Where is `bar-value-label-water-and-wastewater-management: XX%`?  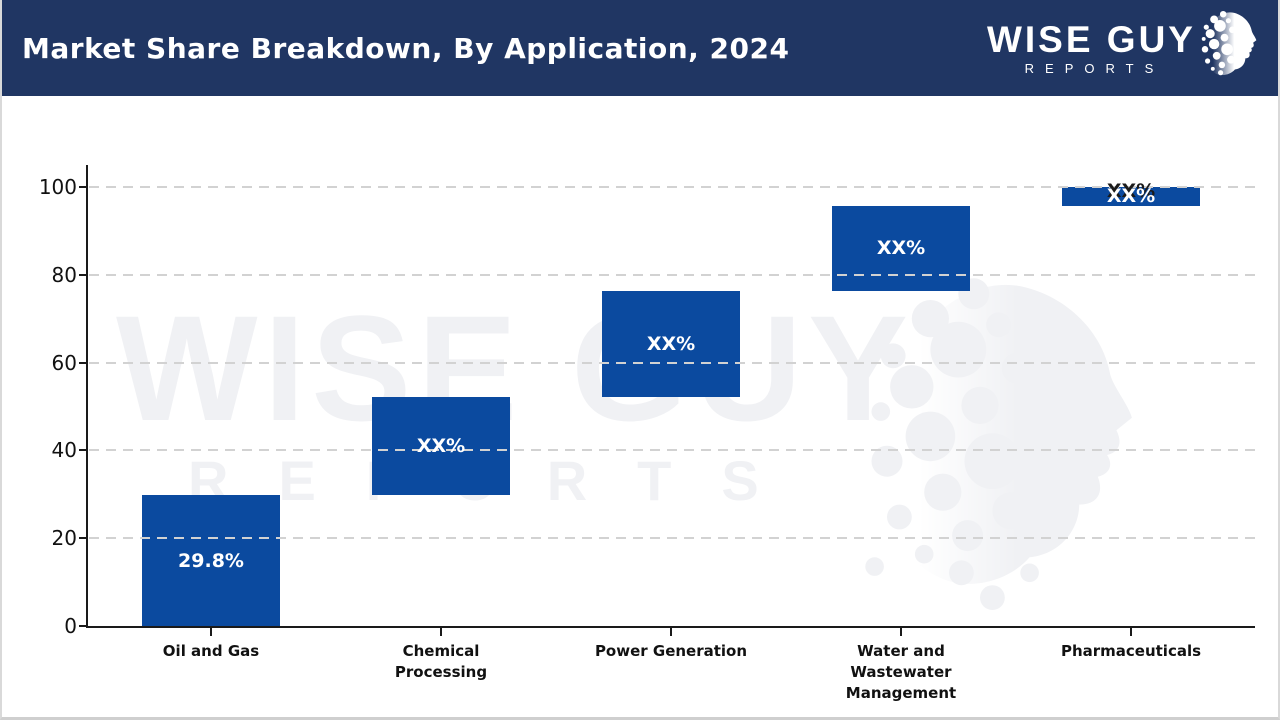
bar-value-label-water-and-wastewater-management: XX% is located at coordinates (901, 248).